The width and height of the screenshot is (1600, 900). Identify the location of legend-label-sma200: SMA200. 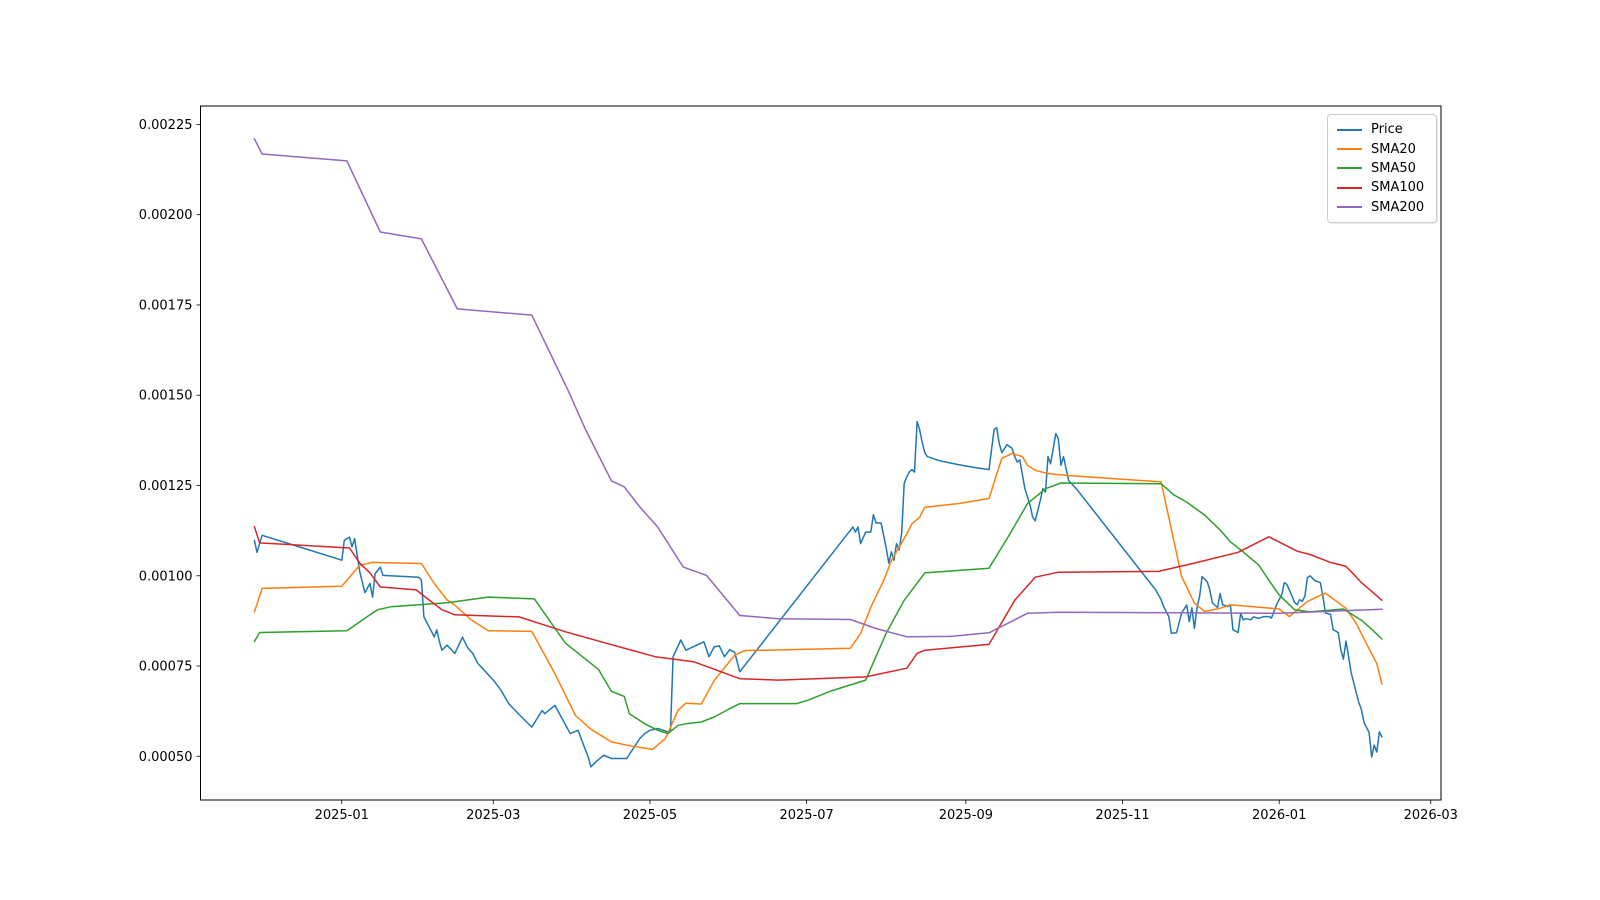
(1398, 207).